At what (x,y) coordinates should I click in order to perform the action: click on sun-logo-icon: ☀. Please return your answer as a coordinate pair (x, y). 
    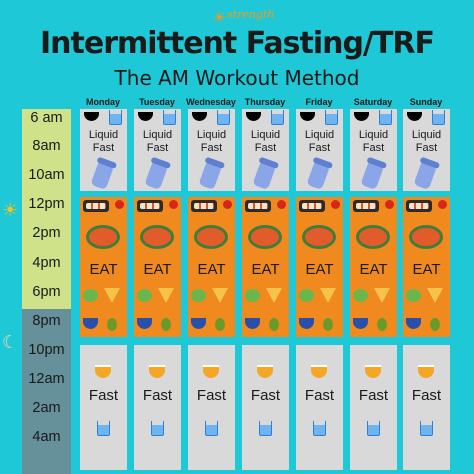
    Looking at the image, I should click on (219, 18).